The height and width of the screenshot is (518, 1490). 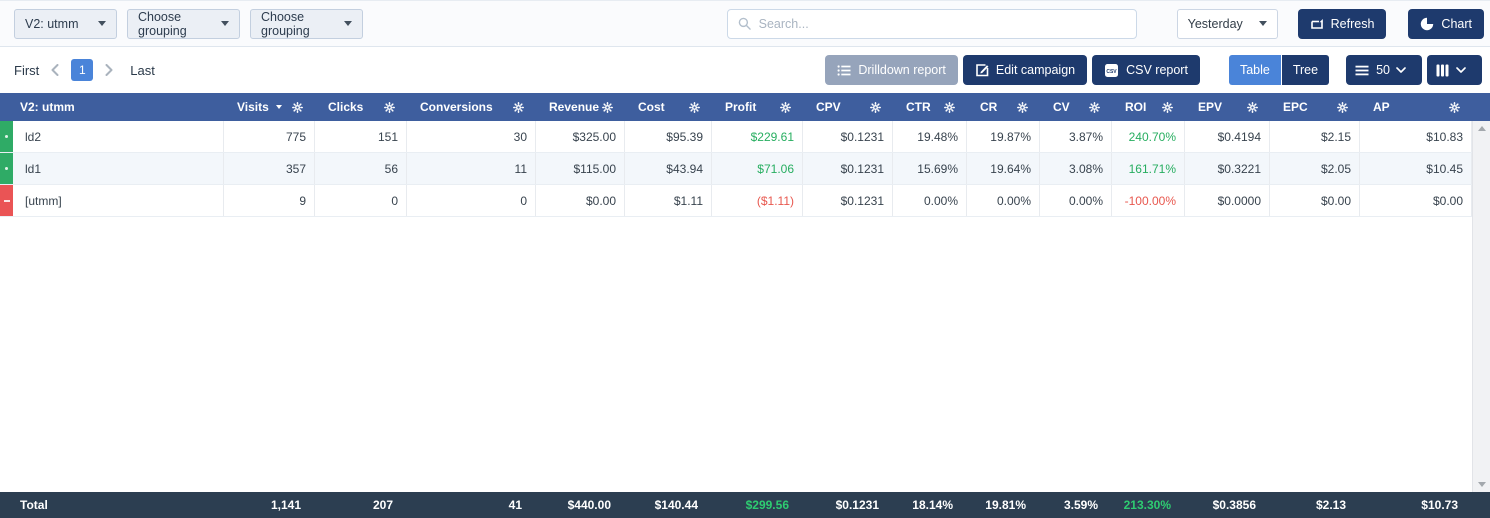 What do you see at coordinates (1315, 107) in the screenshot?
I see `column-header-epc: EPC` at bounding box center [1315, 107].